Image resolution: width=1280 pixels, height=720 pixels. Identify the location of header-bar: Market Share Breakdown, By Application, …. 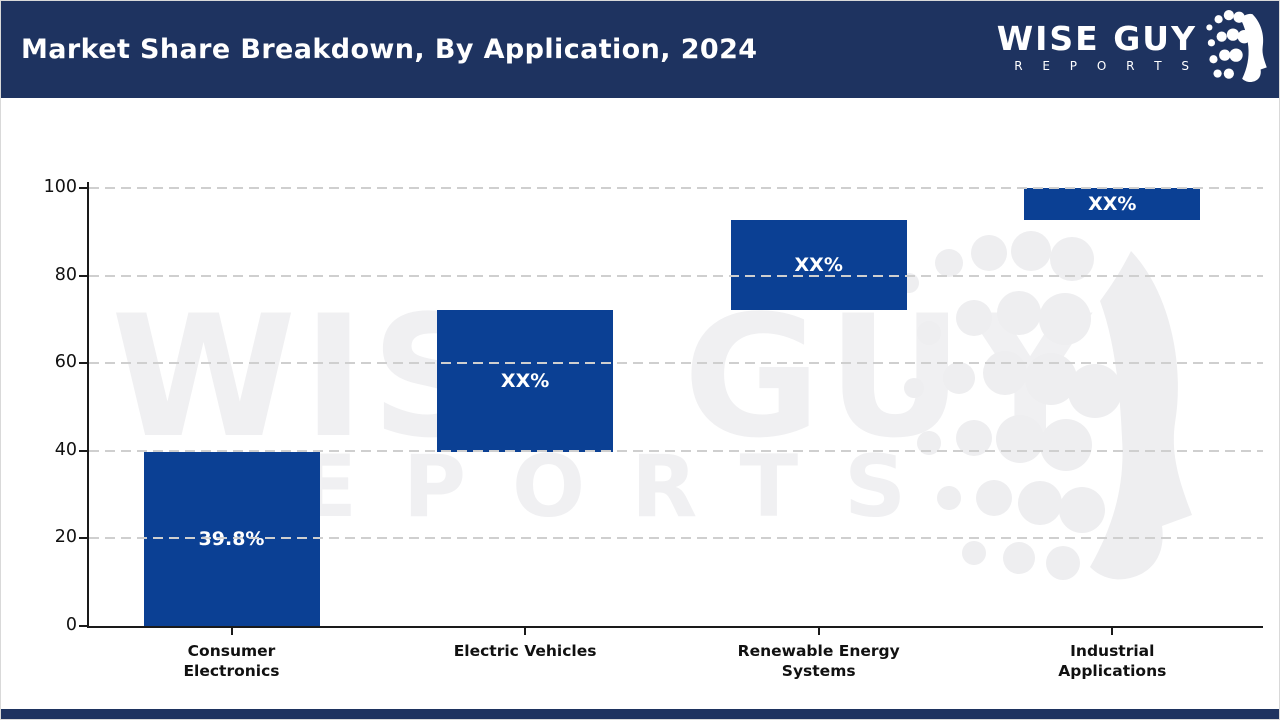
(640, 49).